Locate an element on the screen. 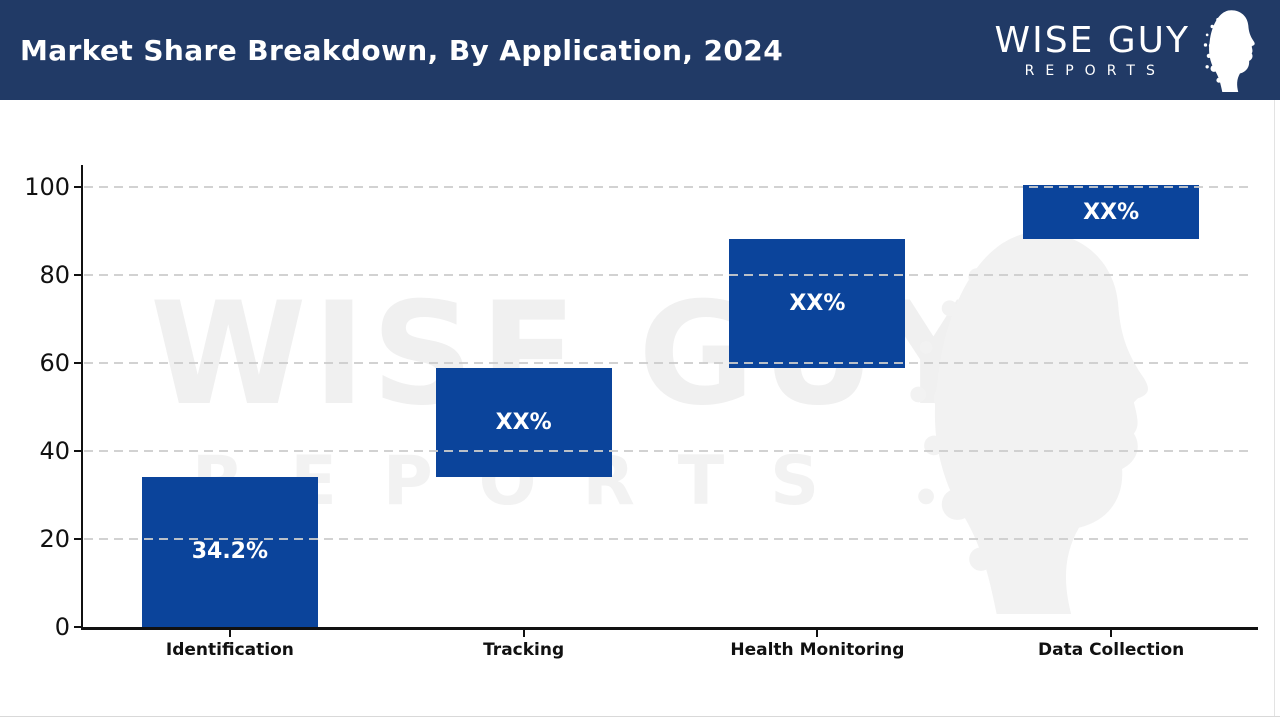 Image resolution: width=1280 pixels, height=720 pixels. bar-value-label-identification: 34.2% is located at coordinates (230, 552).